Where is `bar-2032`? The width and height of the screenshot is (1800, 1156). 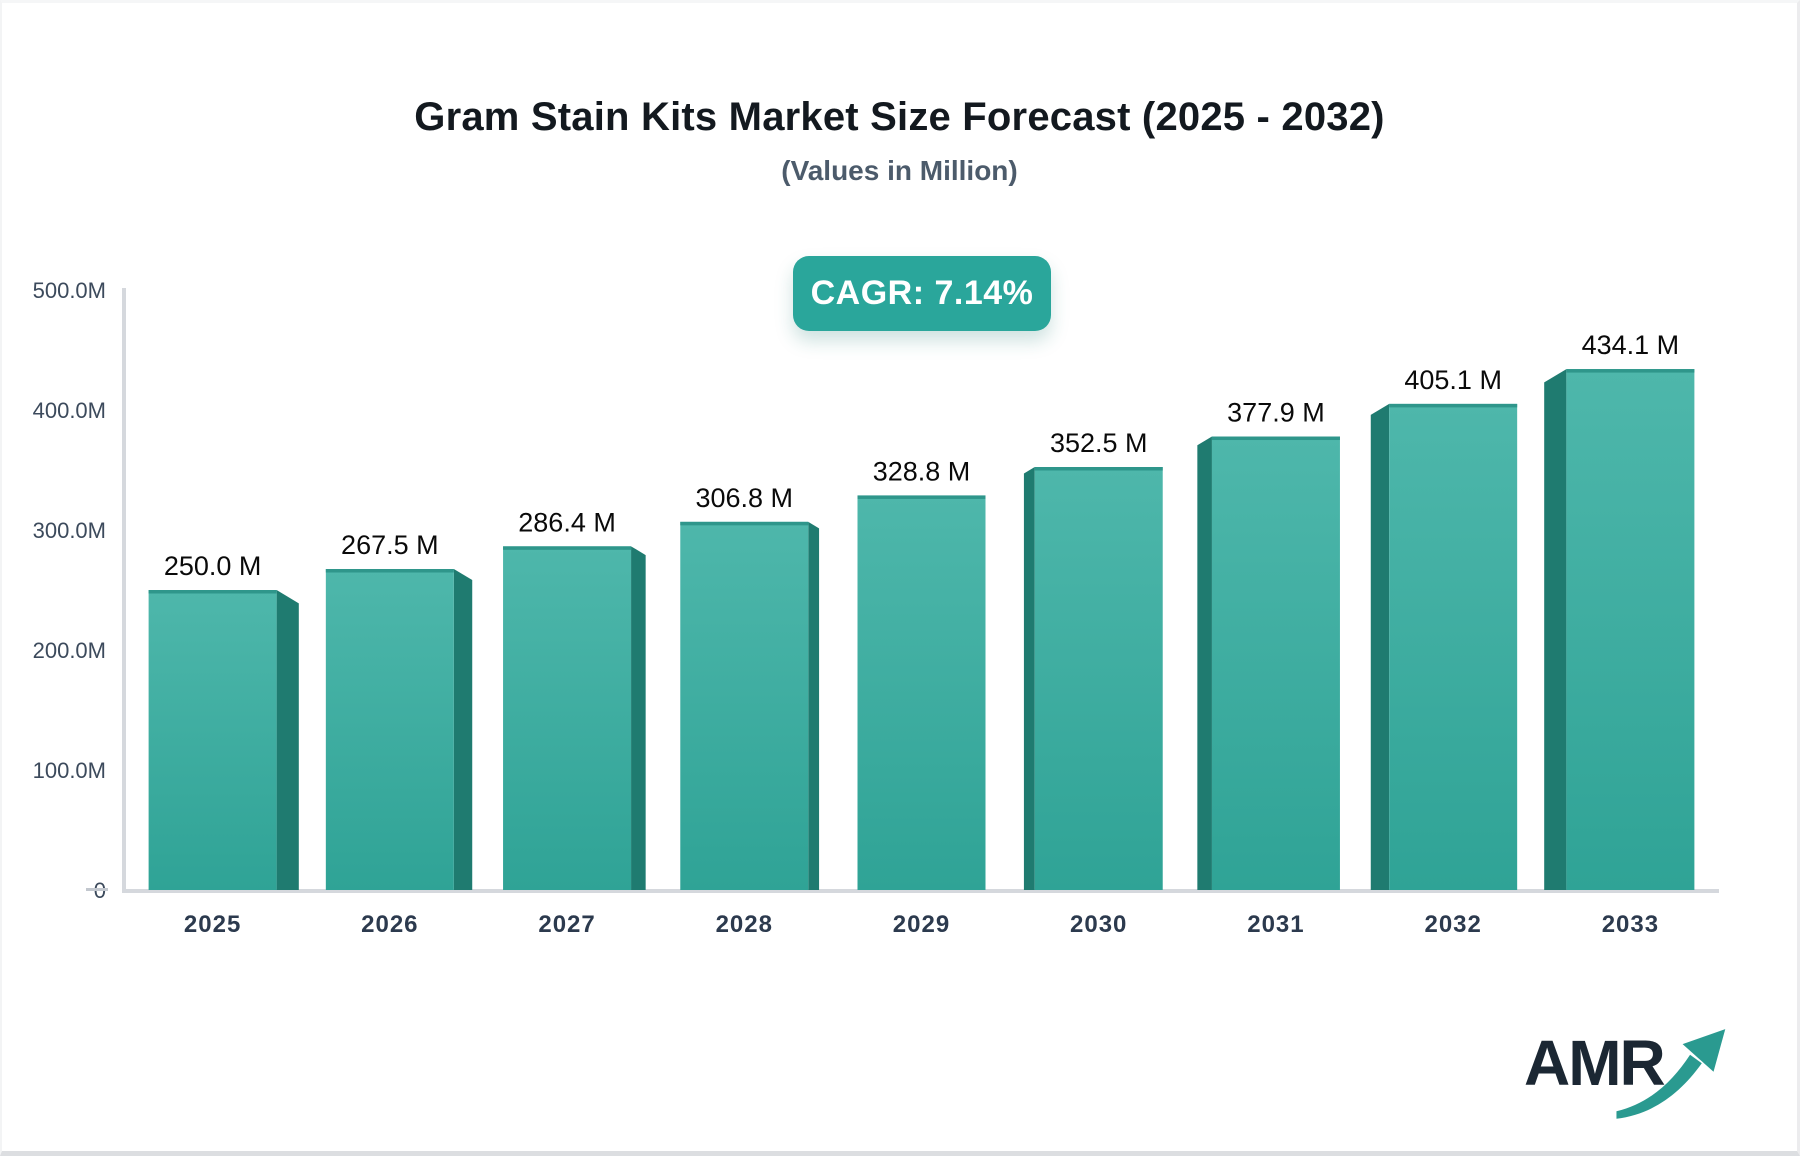 bar-2032 is located at coordinates (1453, 646).